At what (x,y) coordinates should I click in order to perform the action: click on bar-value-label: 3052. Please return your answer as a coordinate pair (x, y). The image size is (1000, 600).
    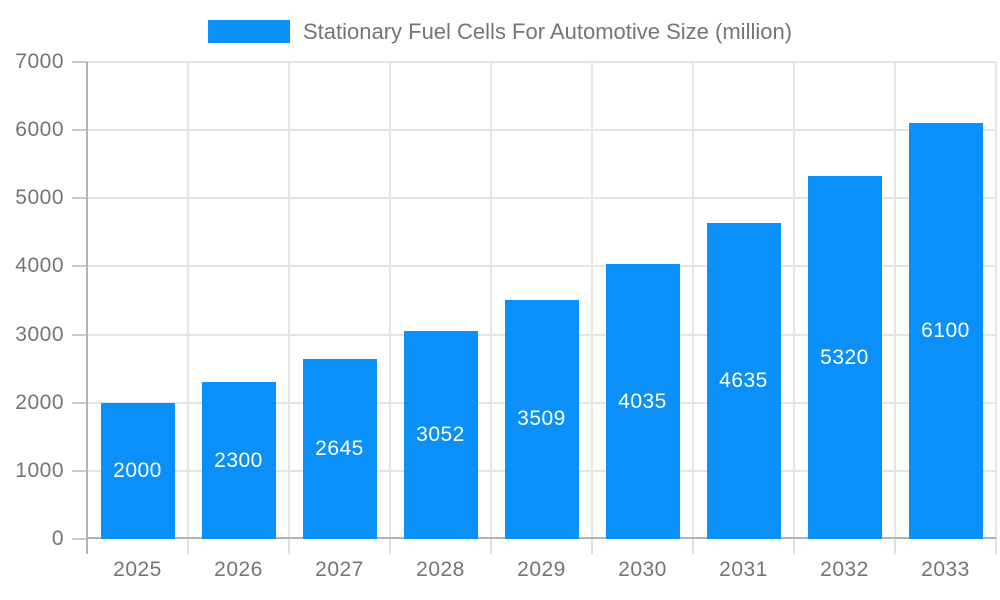
    Looking at the image, I should click on (440, 434).